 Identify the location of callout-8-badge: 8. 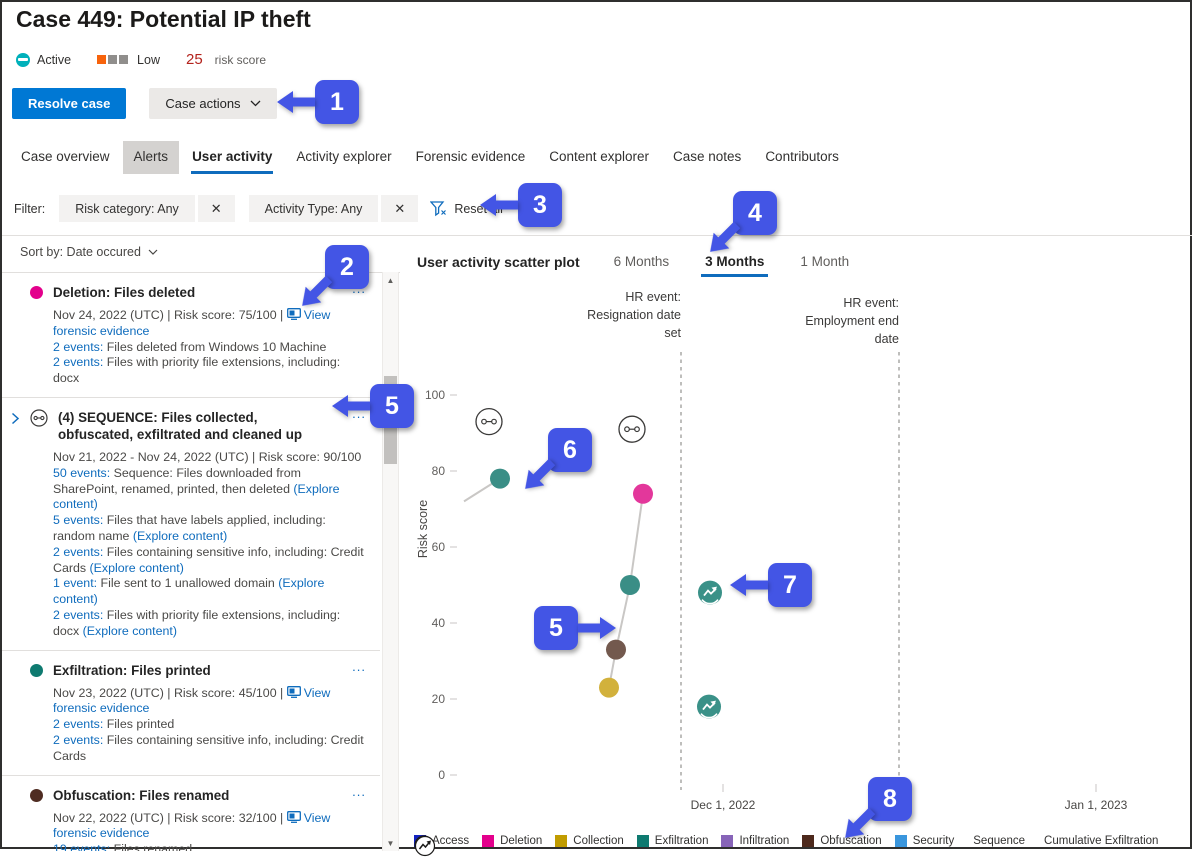
(890, 799).